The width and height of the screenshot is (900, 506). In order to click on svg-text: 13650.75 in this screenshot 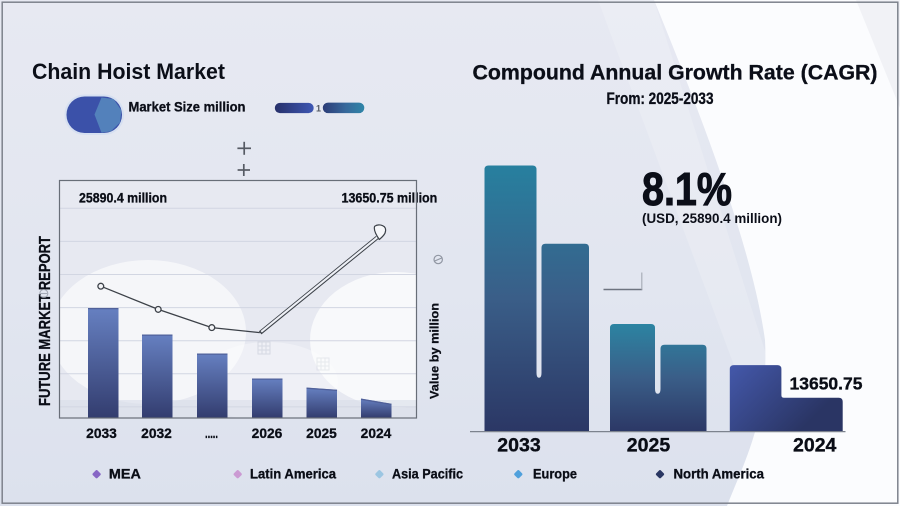, I will do `click(826, 384)`.